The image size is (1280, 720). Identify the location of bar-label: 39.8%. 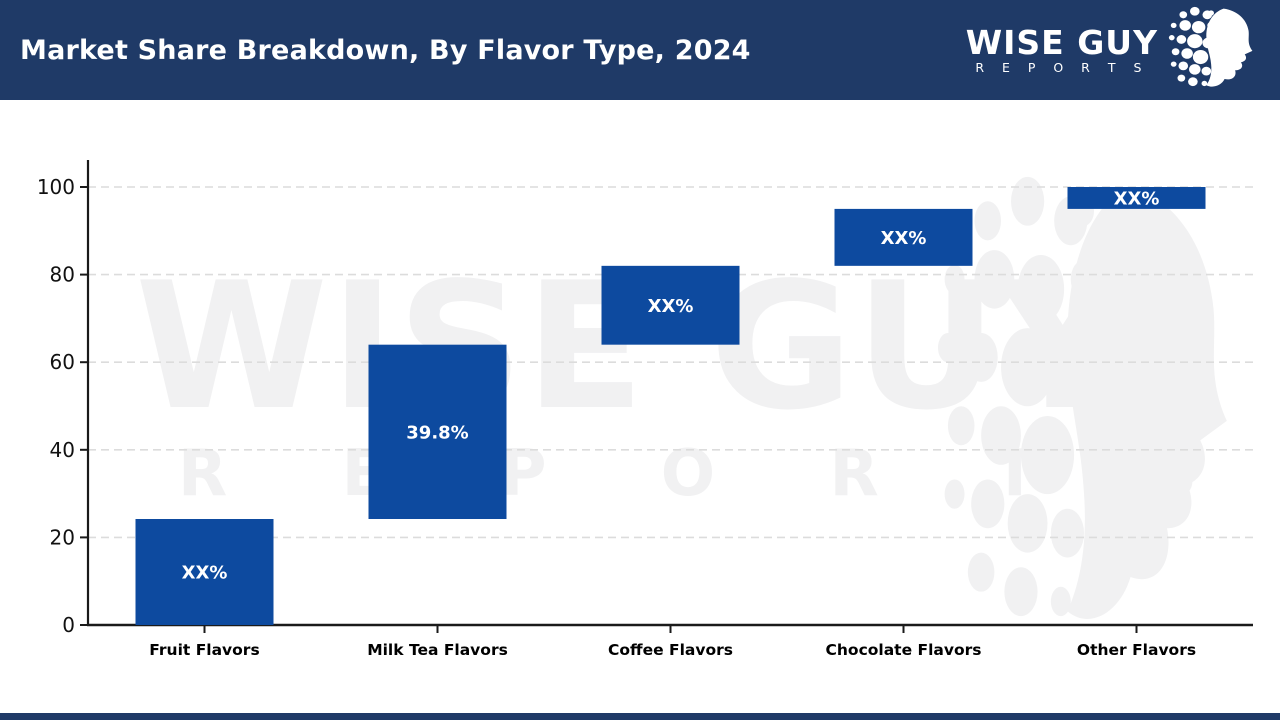
(437, 432).